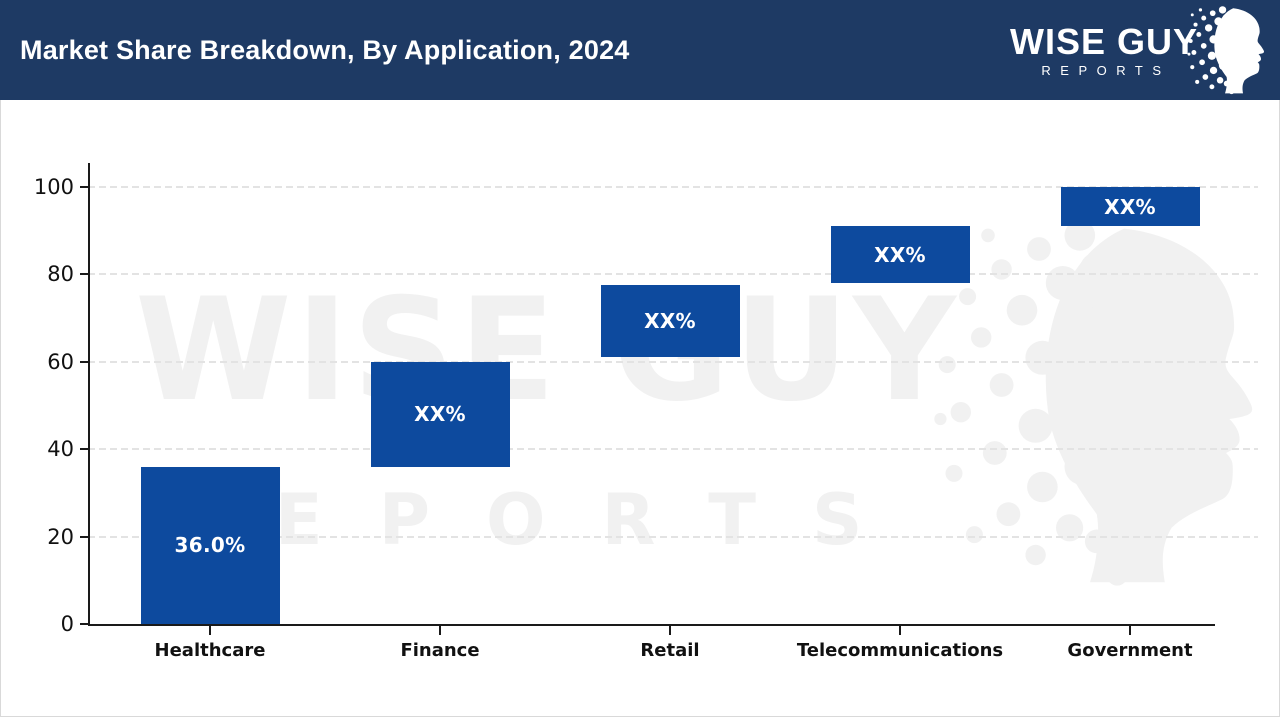 The height and width of the screenshot is (720, 1280). Describe the element at coordinates (1130, 650) in the screenshot. I see `x-axis-category-label: Government` at that location.